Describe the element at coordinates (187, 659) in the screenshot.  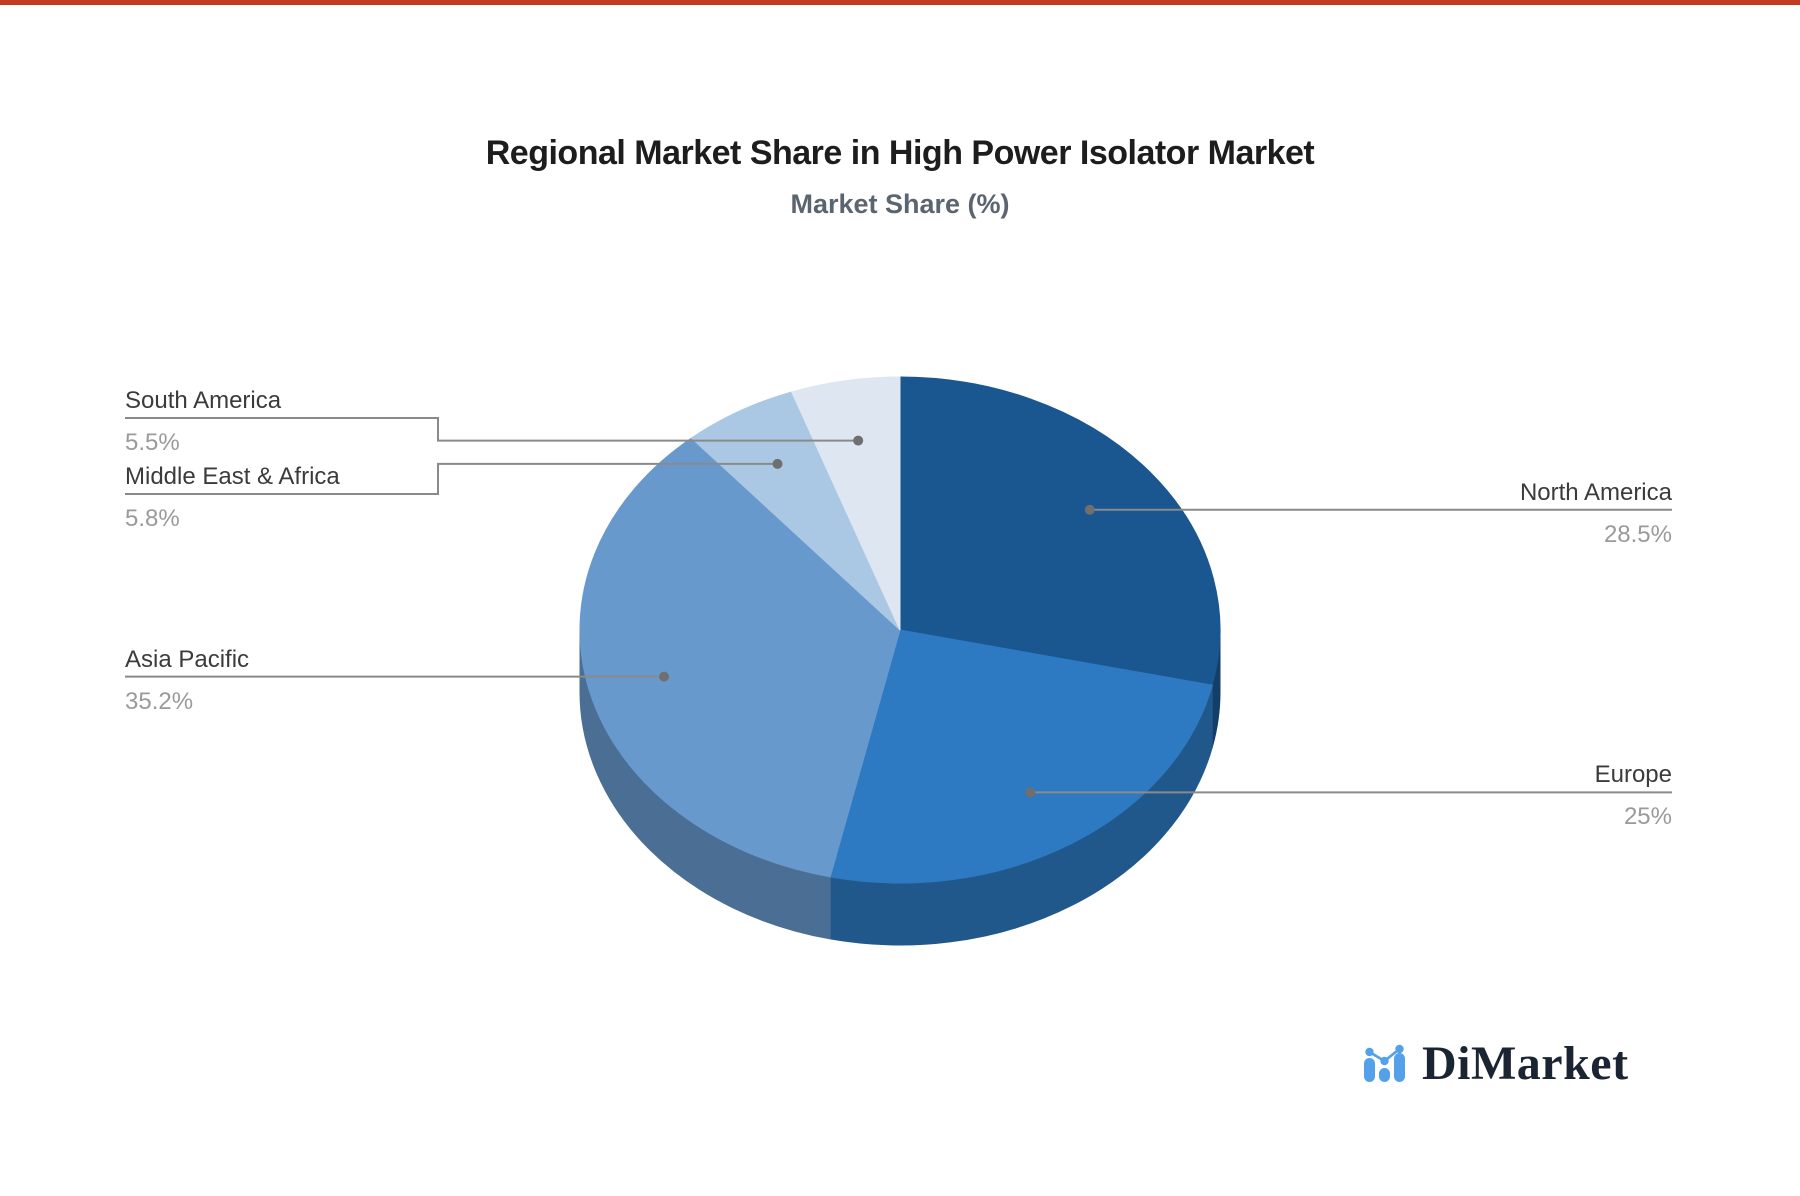
I see `slice-label-name: Asia Pacific` at that location.